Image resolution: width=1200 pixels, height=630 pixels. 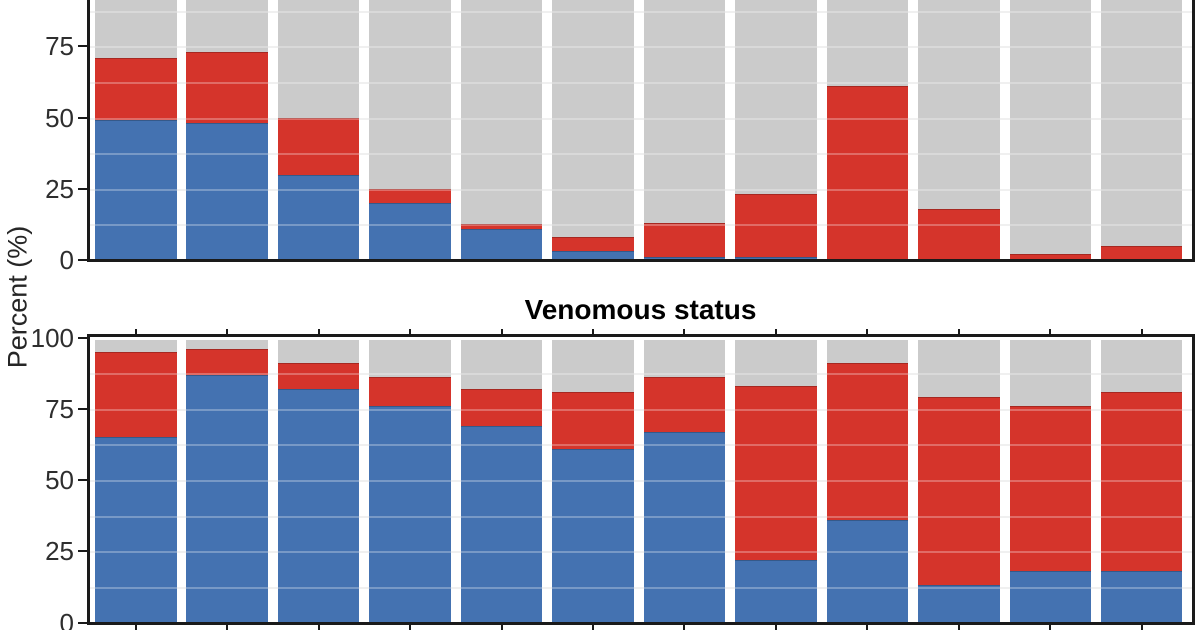 What do you see at coordinates (59, 551) in the screenshot?
I see `y-tick-label: 25` at bounding box center [59, 551].